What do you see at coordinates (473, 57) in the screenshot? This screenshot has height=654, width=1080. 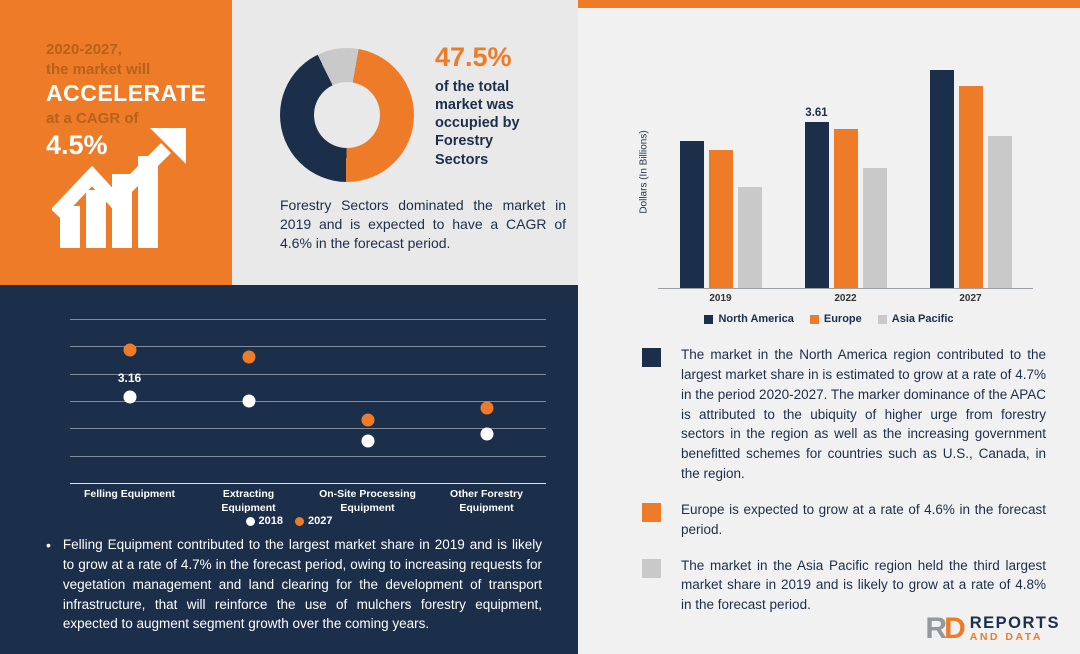 I see `donut-stat-value: 47.5%` at bounding box center [473, 57].